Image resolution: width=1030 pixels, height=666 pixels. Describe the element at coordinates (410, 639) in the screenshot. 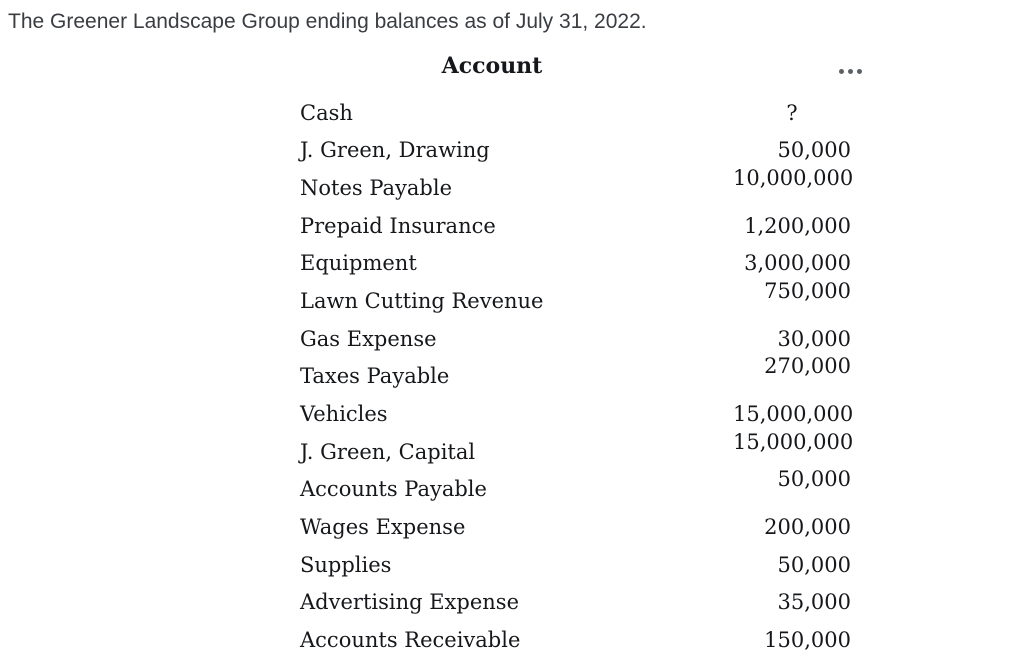

I see `account-name: Accounts Receivable` at that location.